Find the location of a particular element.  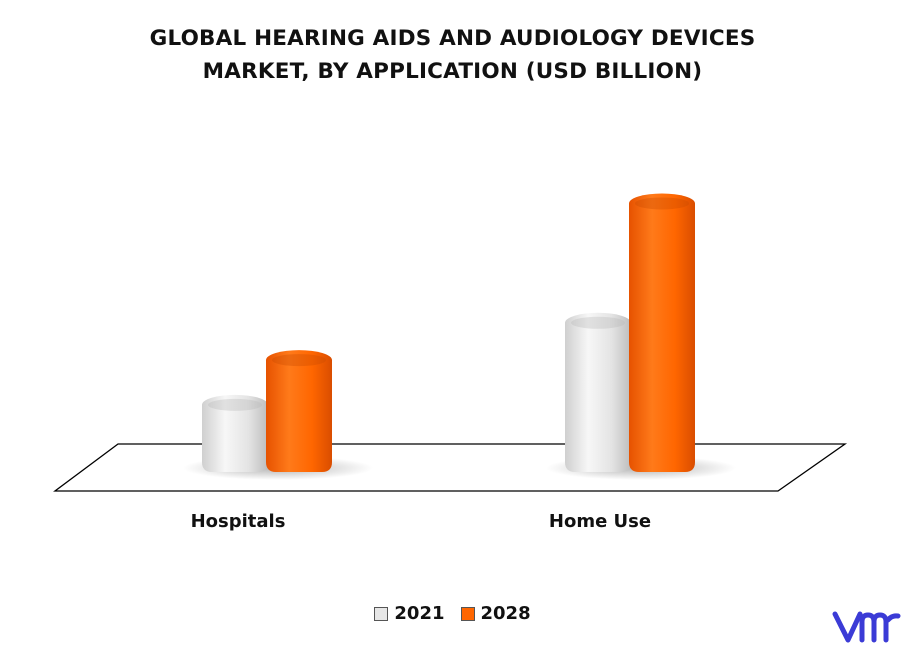

legend-item-2021: 2021 is located at coordinates (409, 613).